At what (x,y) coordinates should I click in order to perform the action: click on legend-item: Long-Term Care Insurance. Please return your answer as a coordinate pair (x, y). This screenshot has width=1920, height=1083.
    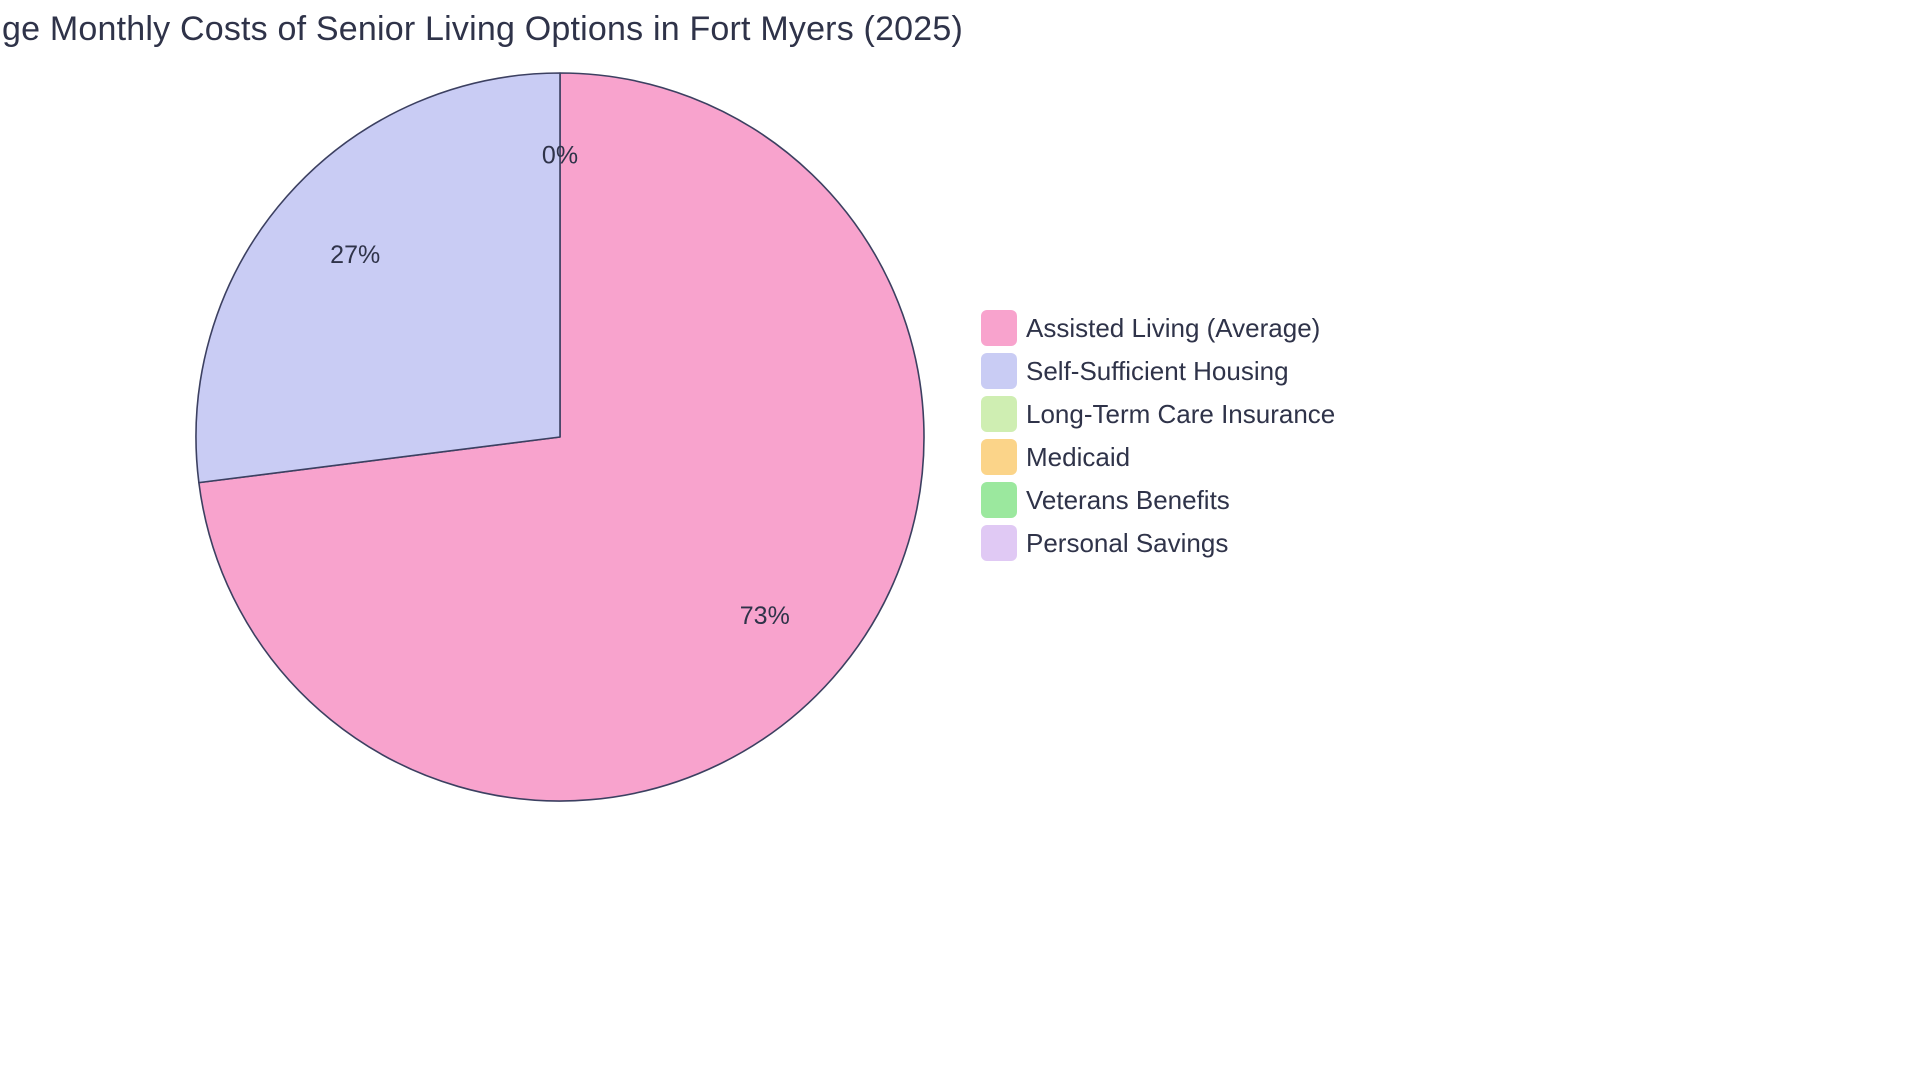
    Looking at the image, I should click on (1158, 414).